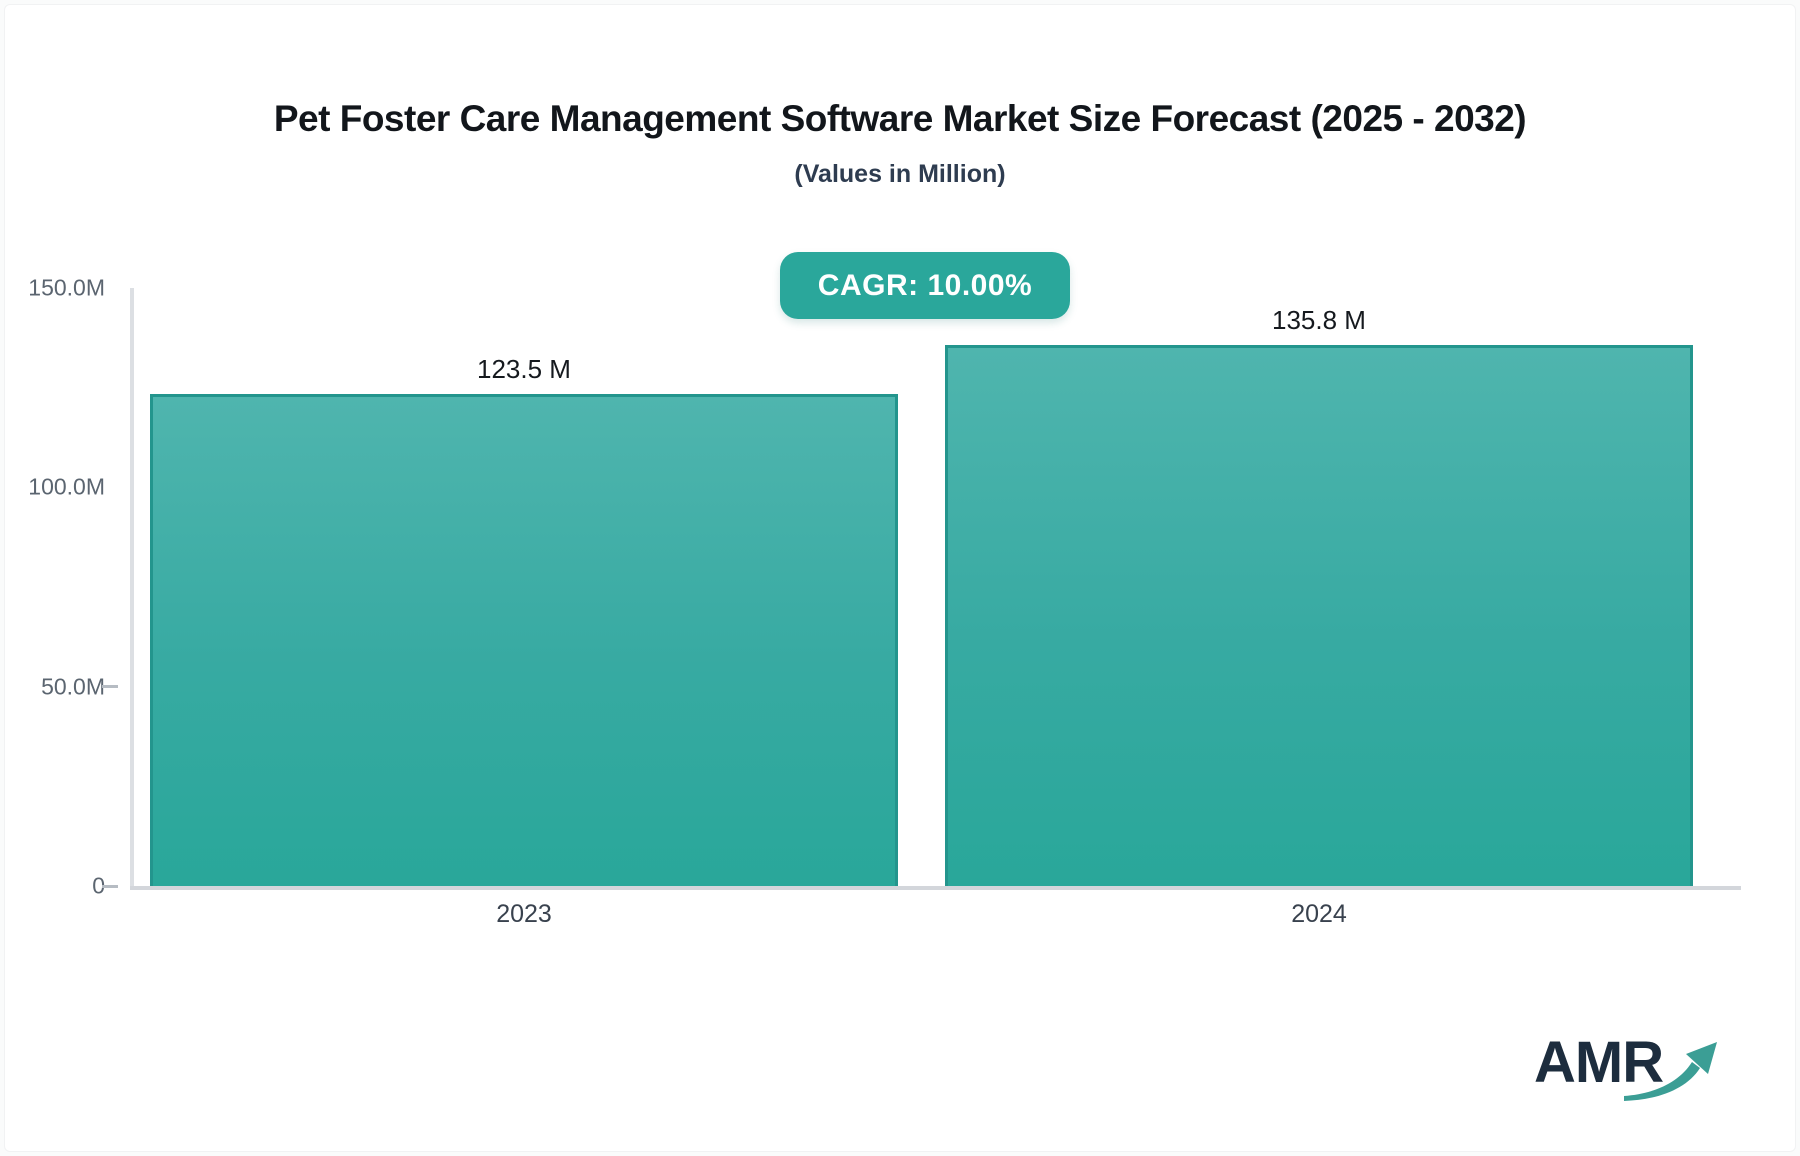 The image size is (1800, 1156). I want to click on y-tick-label: 0, so click(98, 885).